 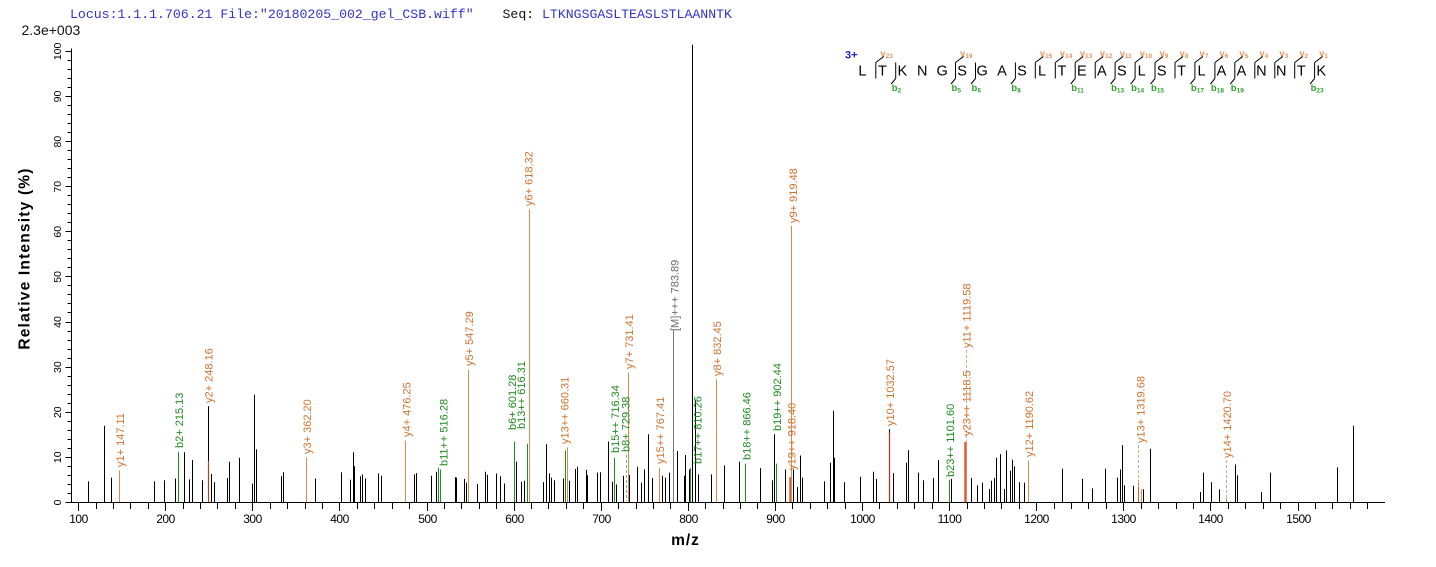 What do you see at coordinates (637, 14) in the screenshot?
I see `svg-text: LTKNGSGASLTEASLSTLAANNTK` at bounding box center [637, 14].